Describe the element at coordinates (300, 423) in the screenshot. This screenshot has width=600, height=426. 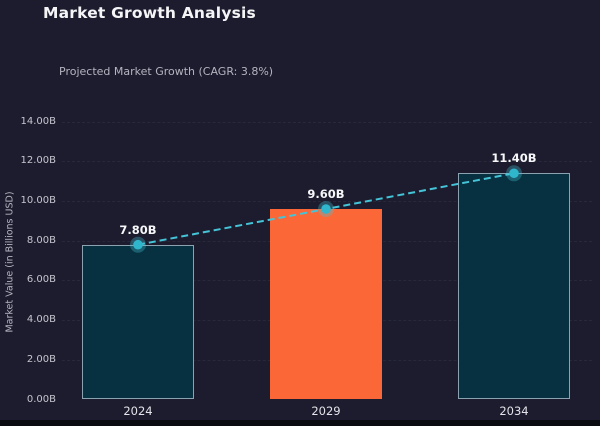
I see `bottom-edge-strip` at that location.